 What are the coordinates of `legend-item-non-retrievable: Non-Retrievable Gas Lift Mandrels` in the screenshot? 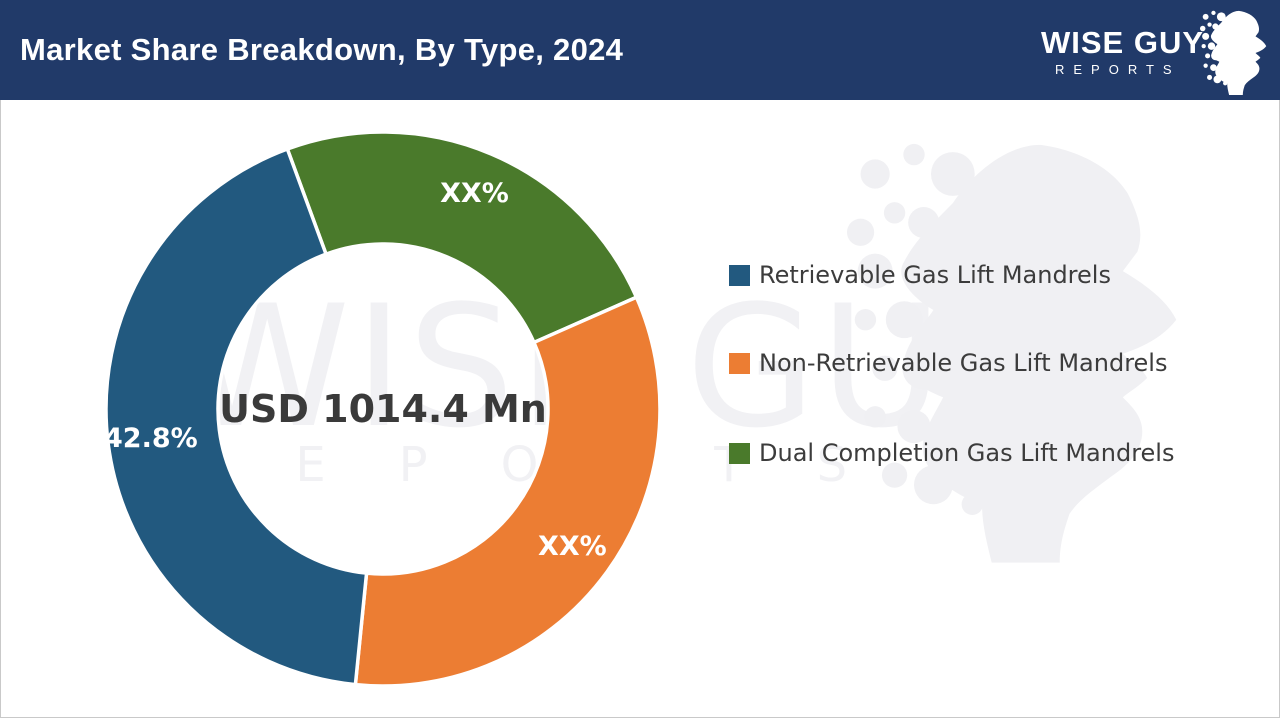 It's located at (948, 363).